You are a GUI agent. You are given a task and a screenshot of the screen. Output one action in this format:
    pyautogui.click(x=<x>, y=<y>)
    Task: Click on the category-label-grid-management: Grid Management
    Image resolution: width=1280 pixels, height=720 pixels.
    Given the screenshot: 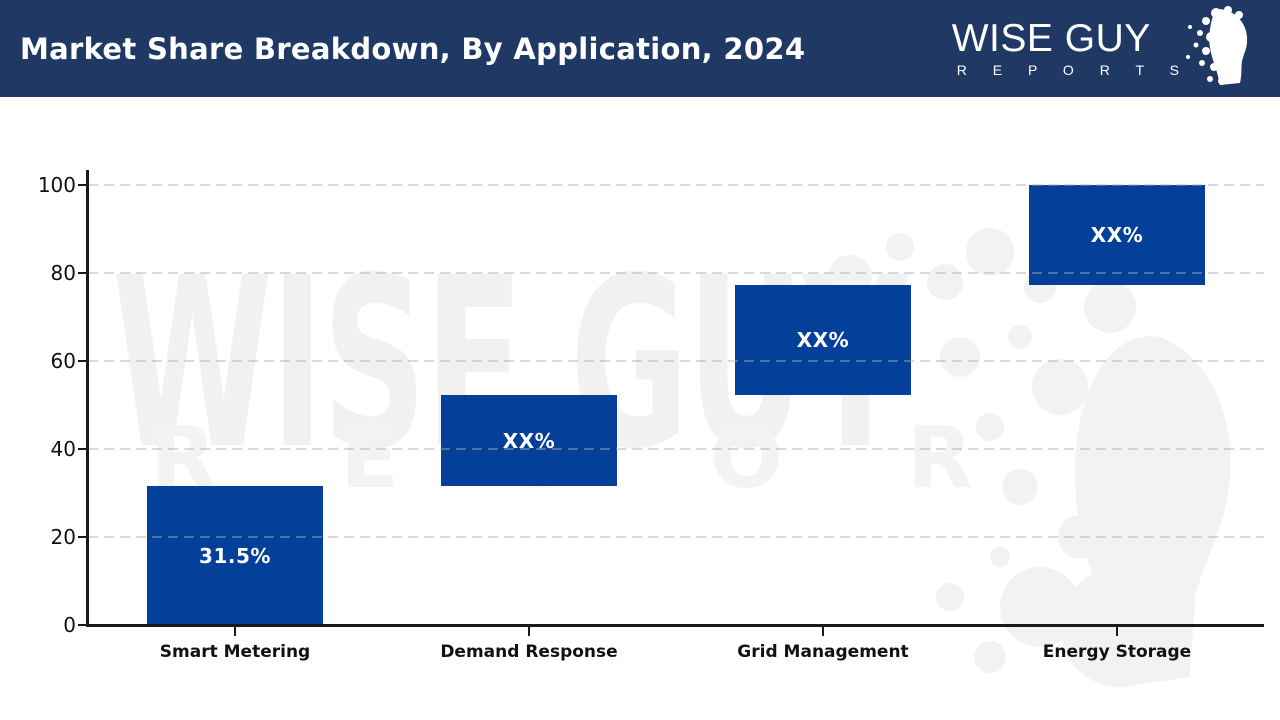 What is the action you would take?
    pyautogui.click(x=823, y=652)
    